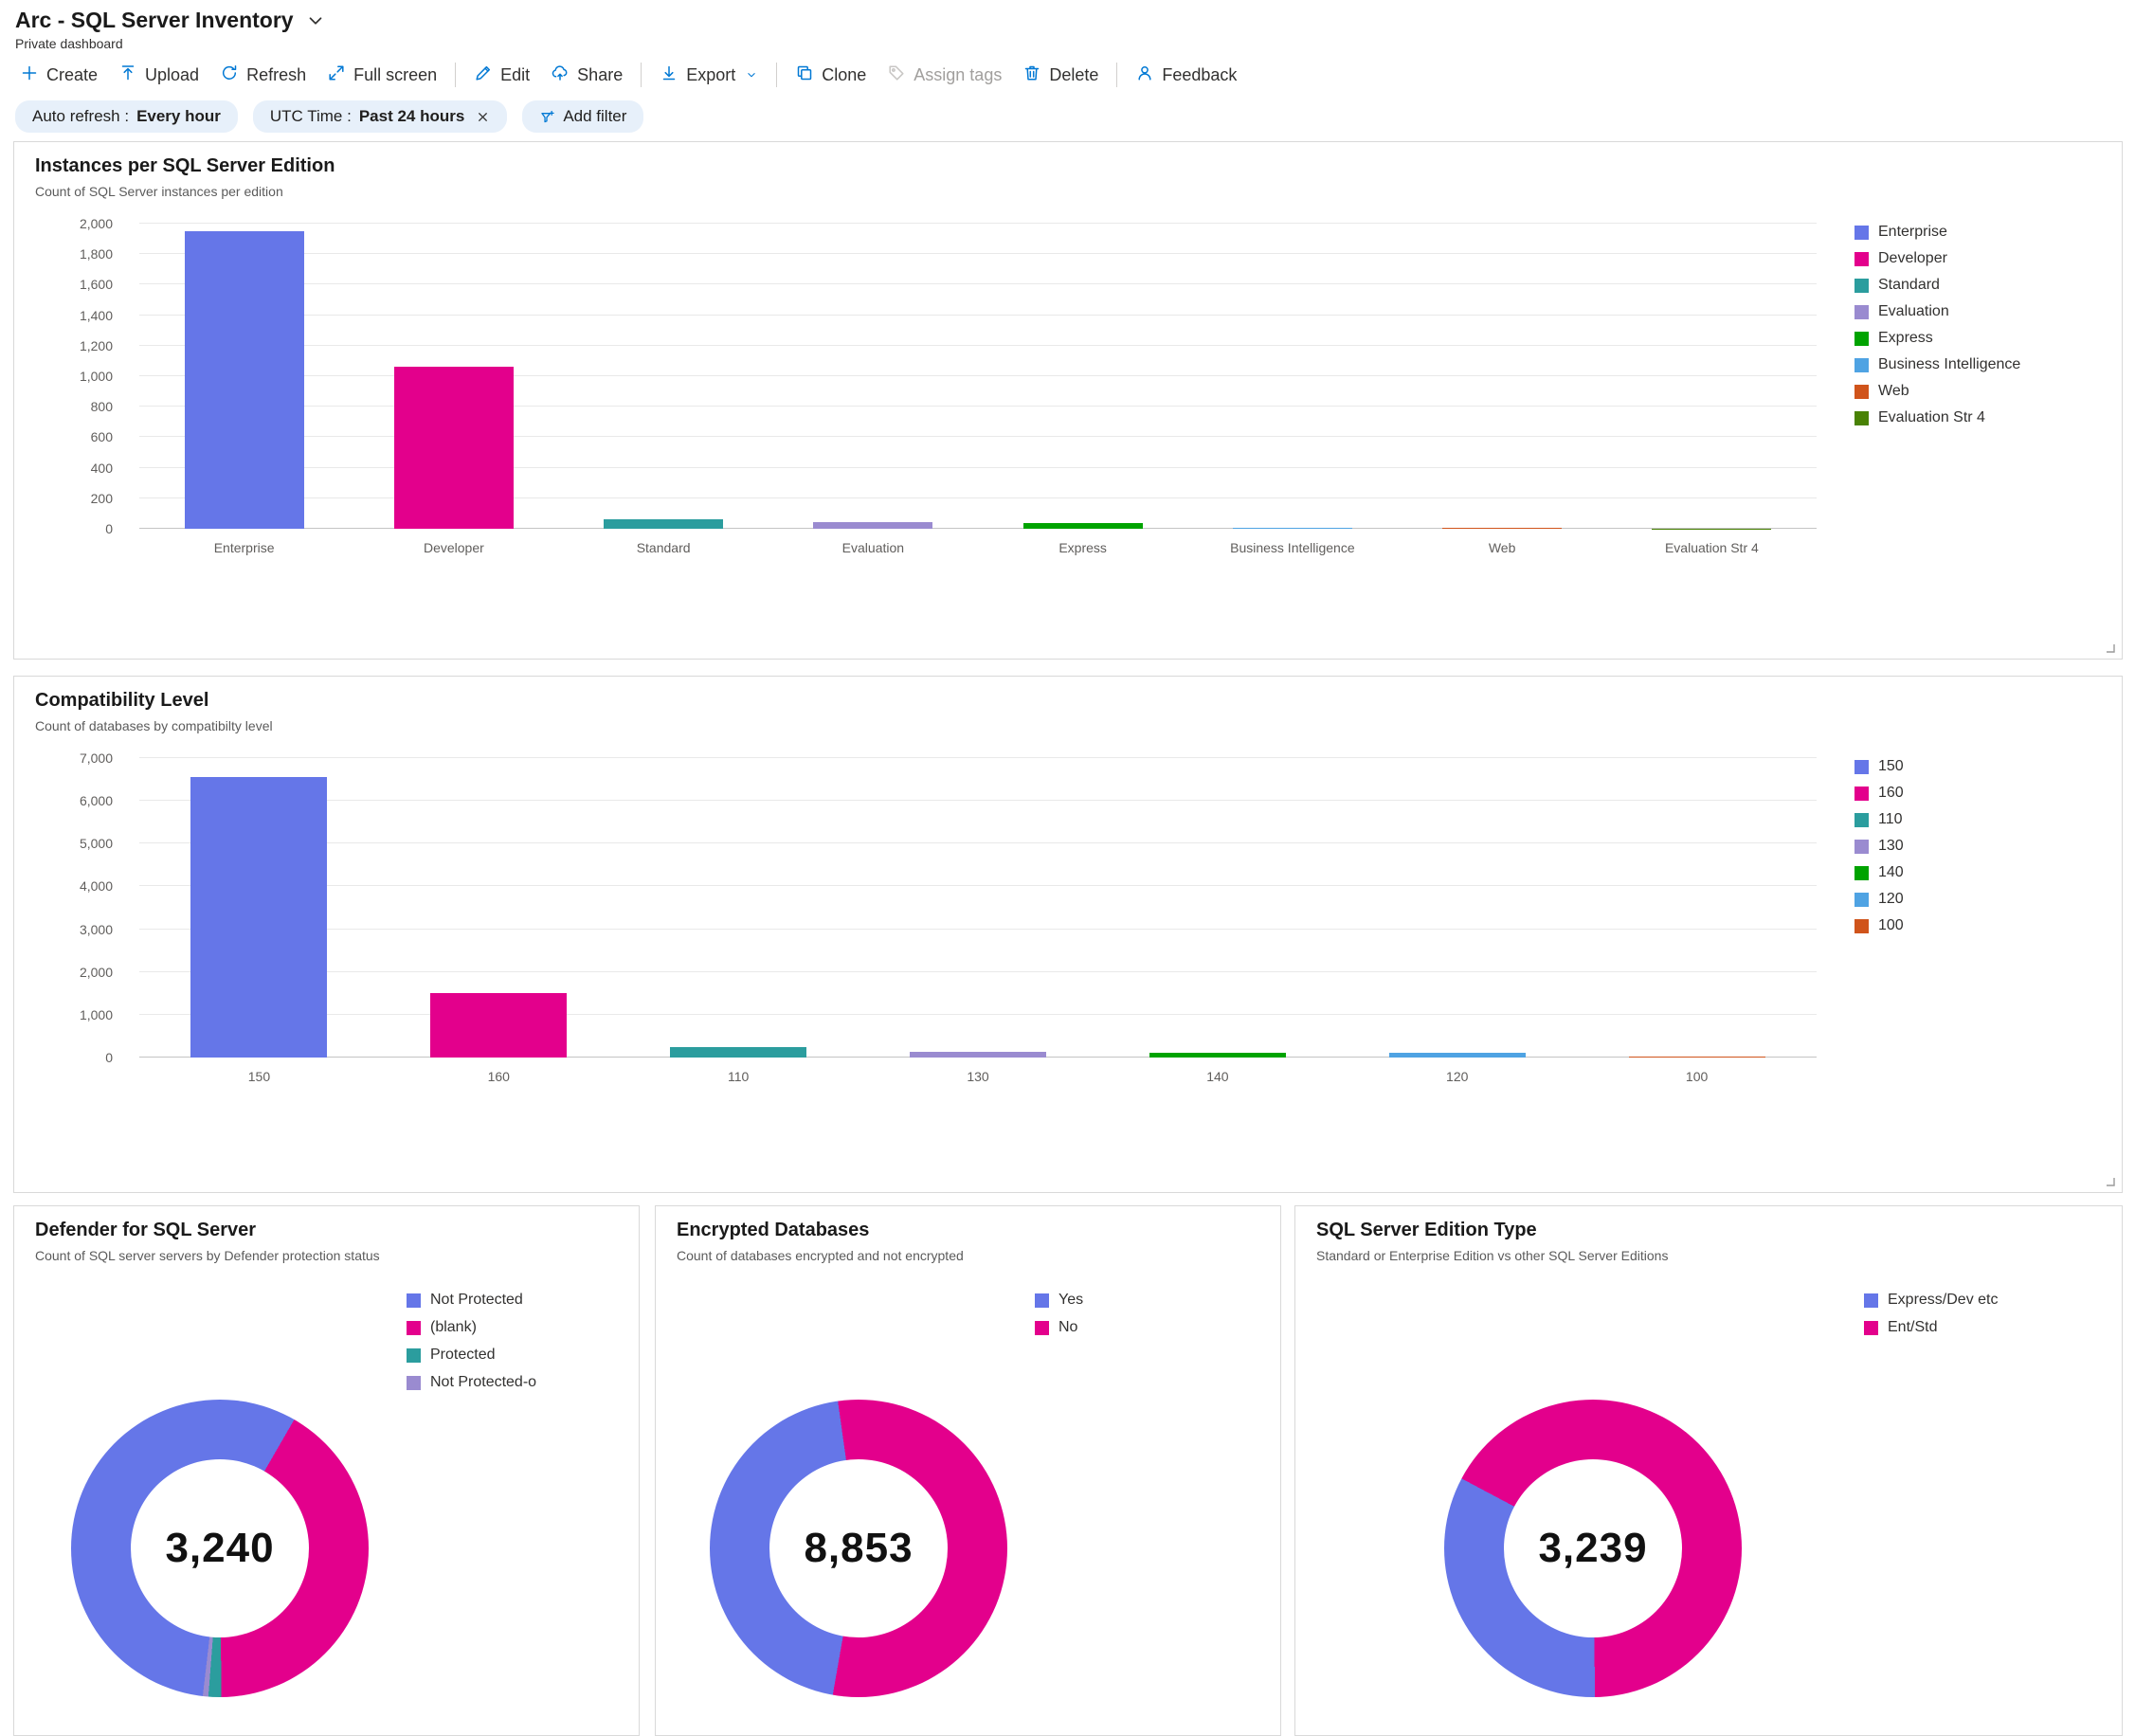  Describe the element at coordinates (80, 116) in the screenshot. I see `filter-pill-label: Auto refresh :` at that location.